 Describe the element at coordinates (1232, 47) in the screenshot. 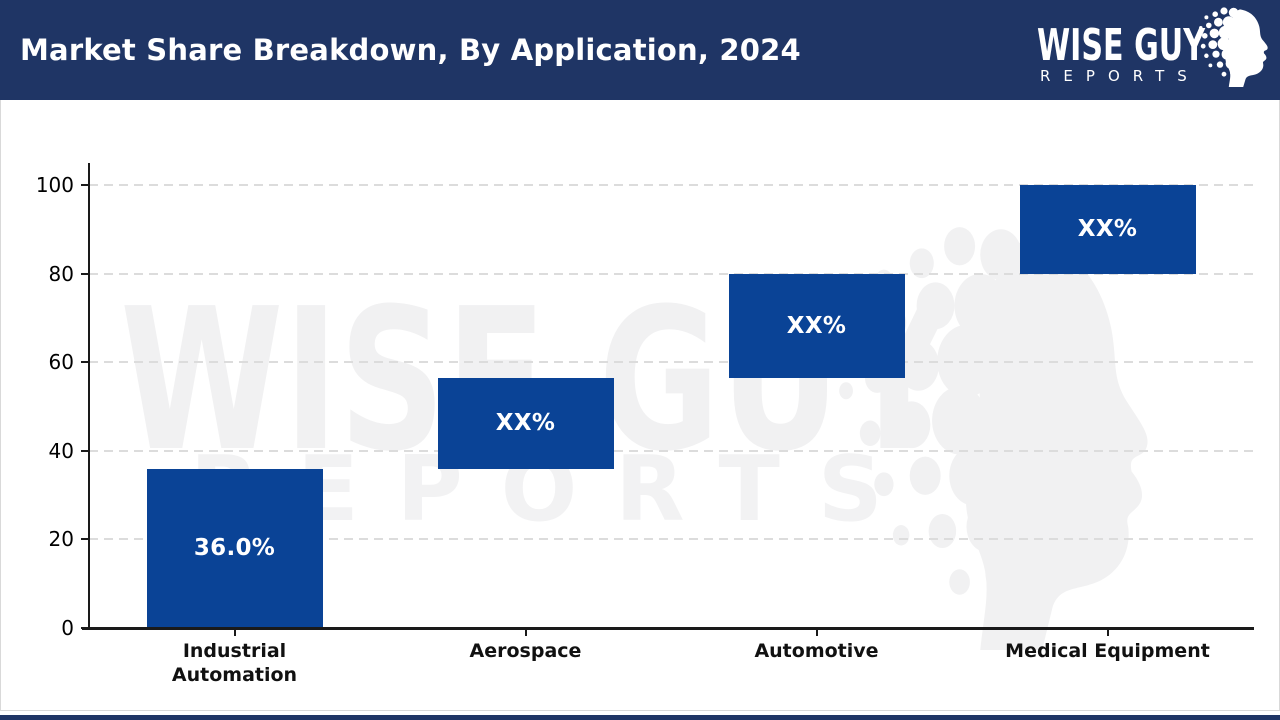

I see `logo-head-icon` at that location.